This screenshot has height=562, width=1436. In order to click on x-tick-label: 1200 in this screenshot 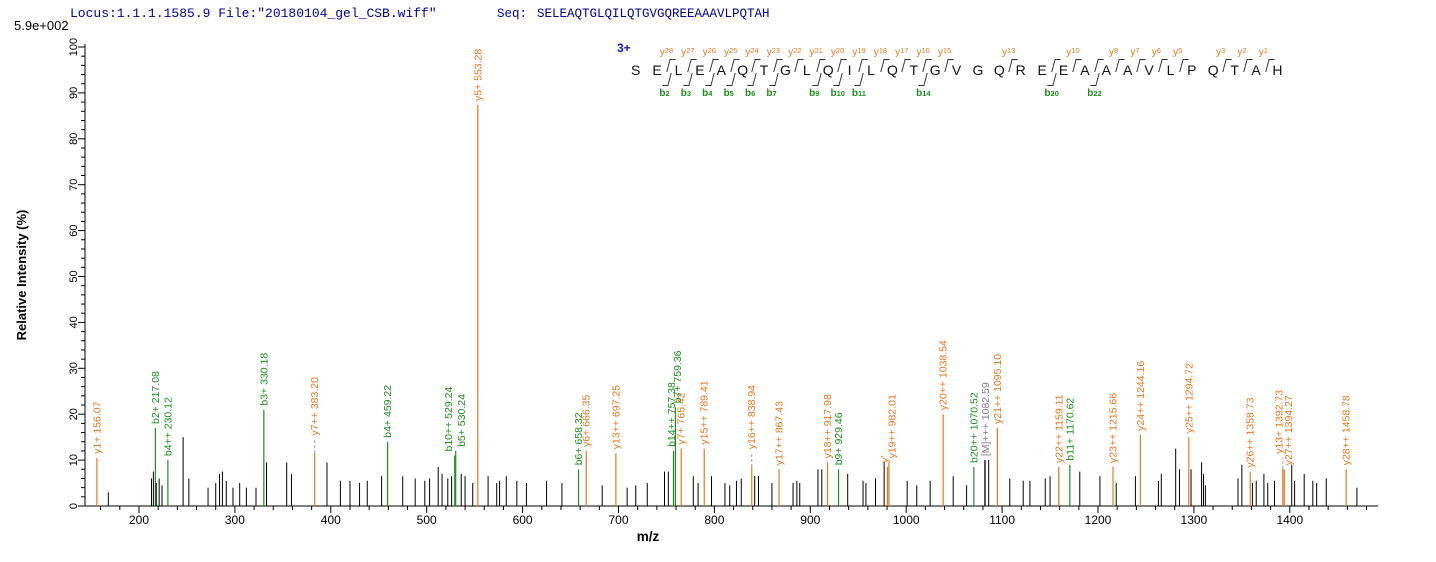, I will do `click(1098, 520)`.